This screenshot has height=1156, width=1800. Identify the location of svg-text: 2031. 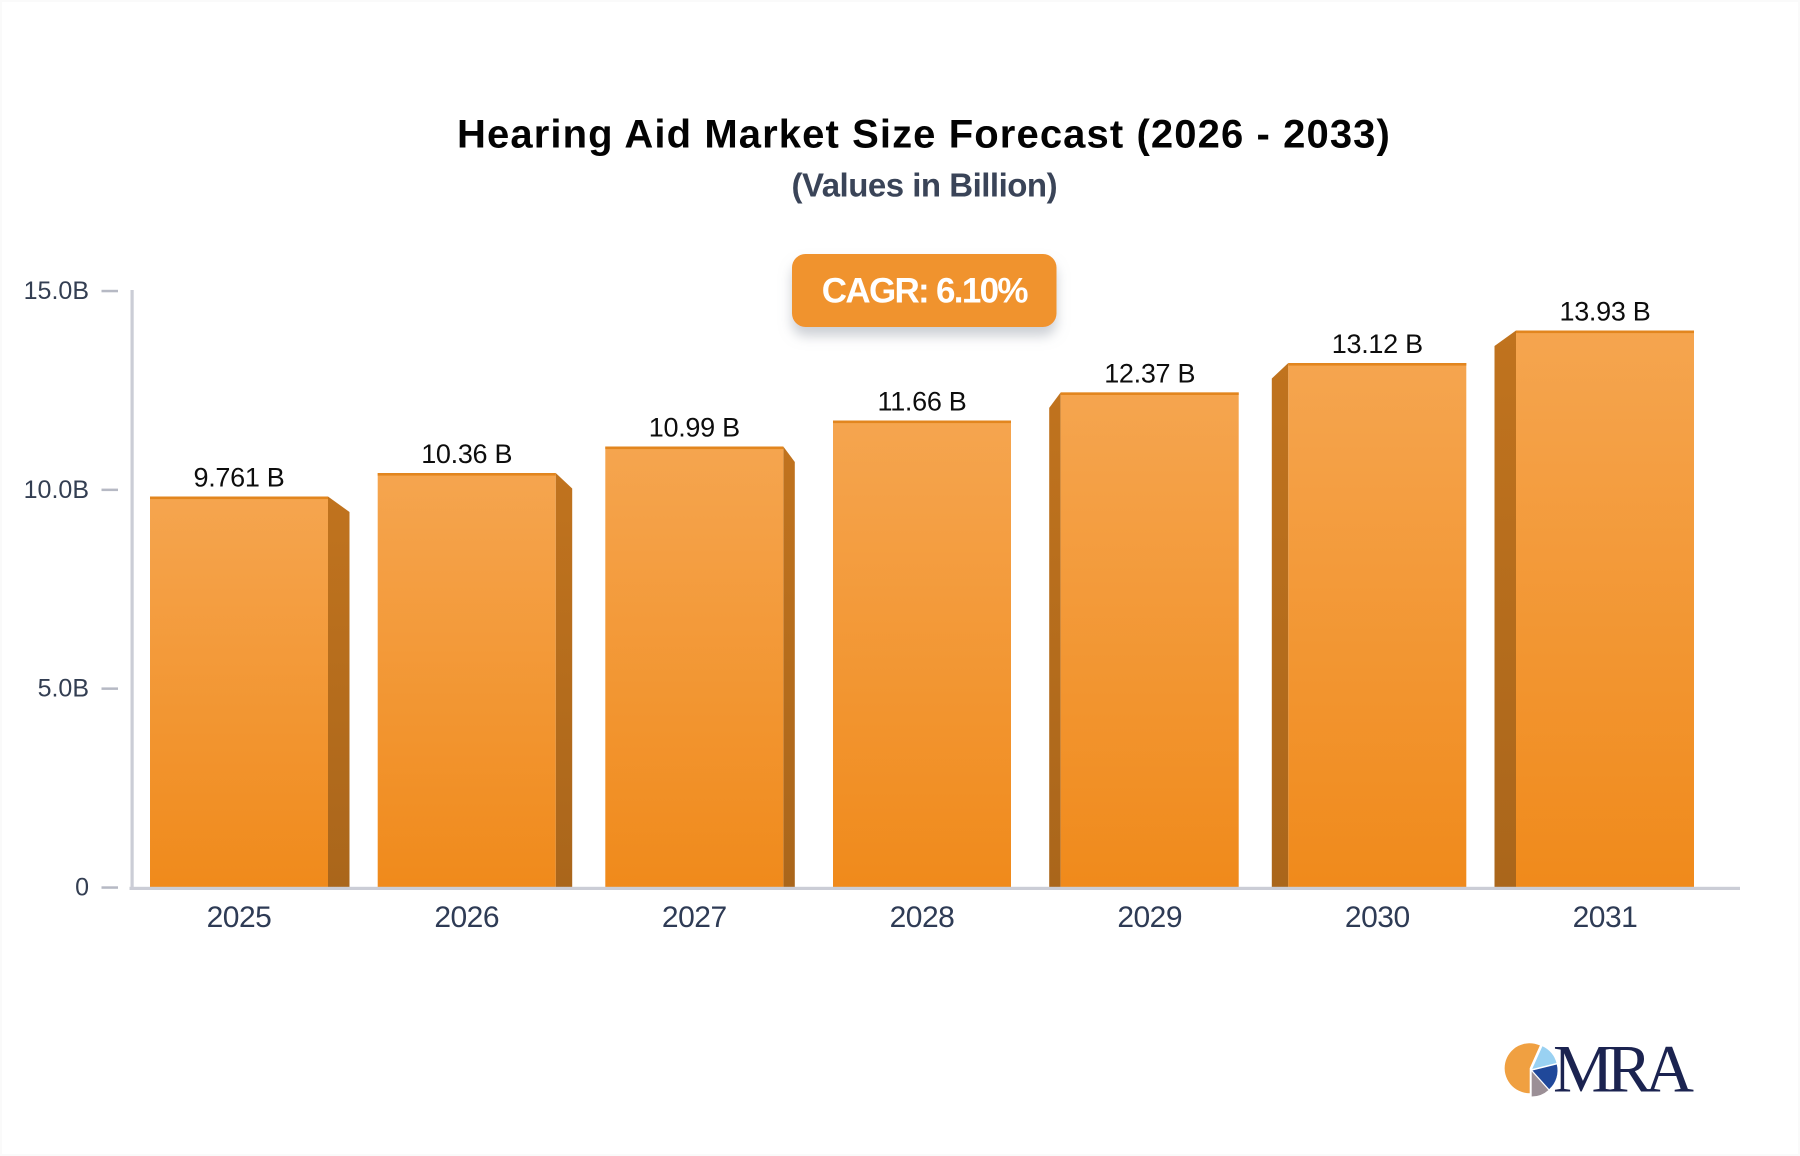
(1605, 917).